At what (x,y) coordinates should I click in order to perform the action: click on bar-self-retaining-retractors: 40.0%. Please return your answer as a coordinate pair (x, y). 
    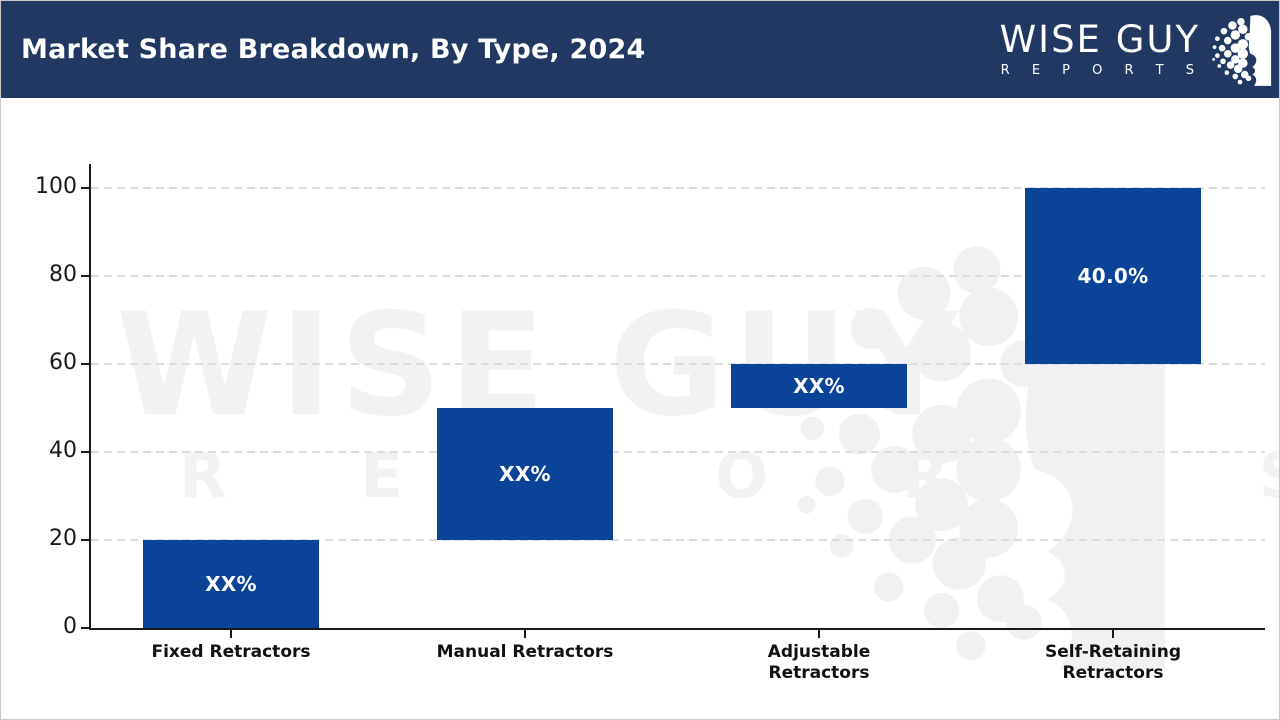
    Looking at the image, I should click on (1113, 276).